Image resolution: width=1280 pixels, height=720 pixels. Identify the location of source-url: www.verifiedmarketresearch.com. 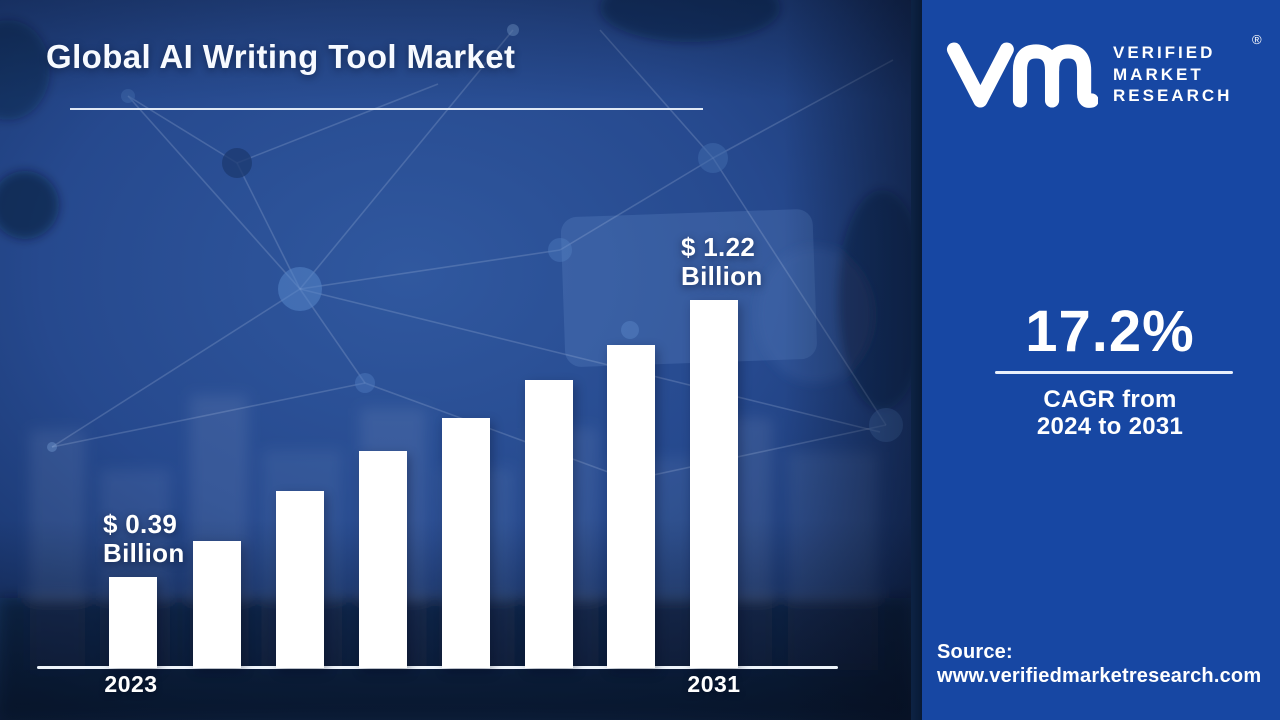
(1099, 675).